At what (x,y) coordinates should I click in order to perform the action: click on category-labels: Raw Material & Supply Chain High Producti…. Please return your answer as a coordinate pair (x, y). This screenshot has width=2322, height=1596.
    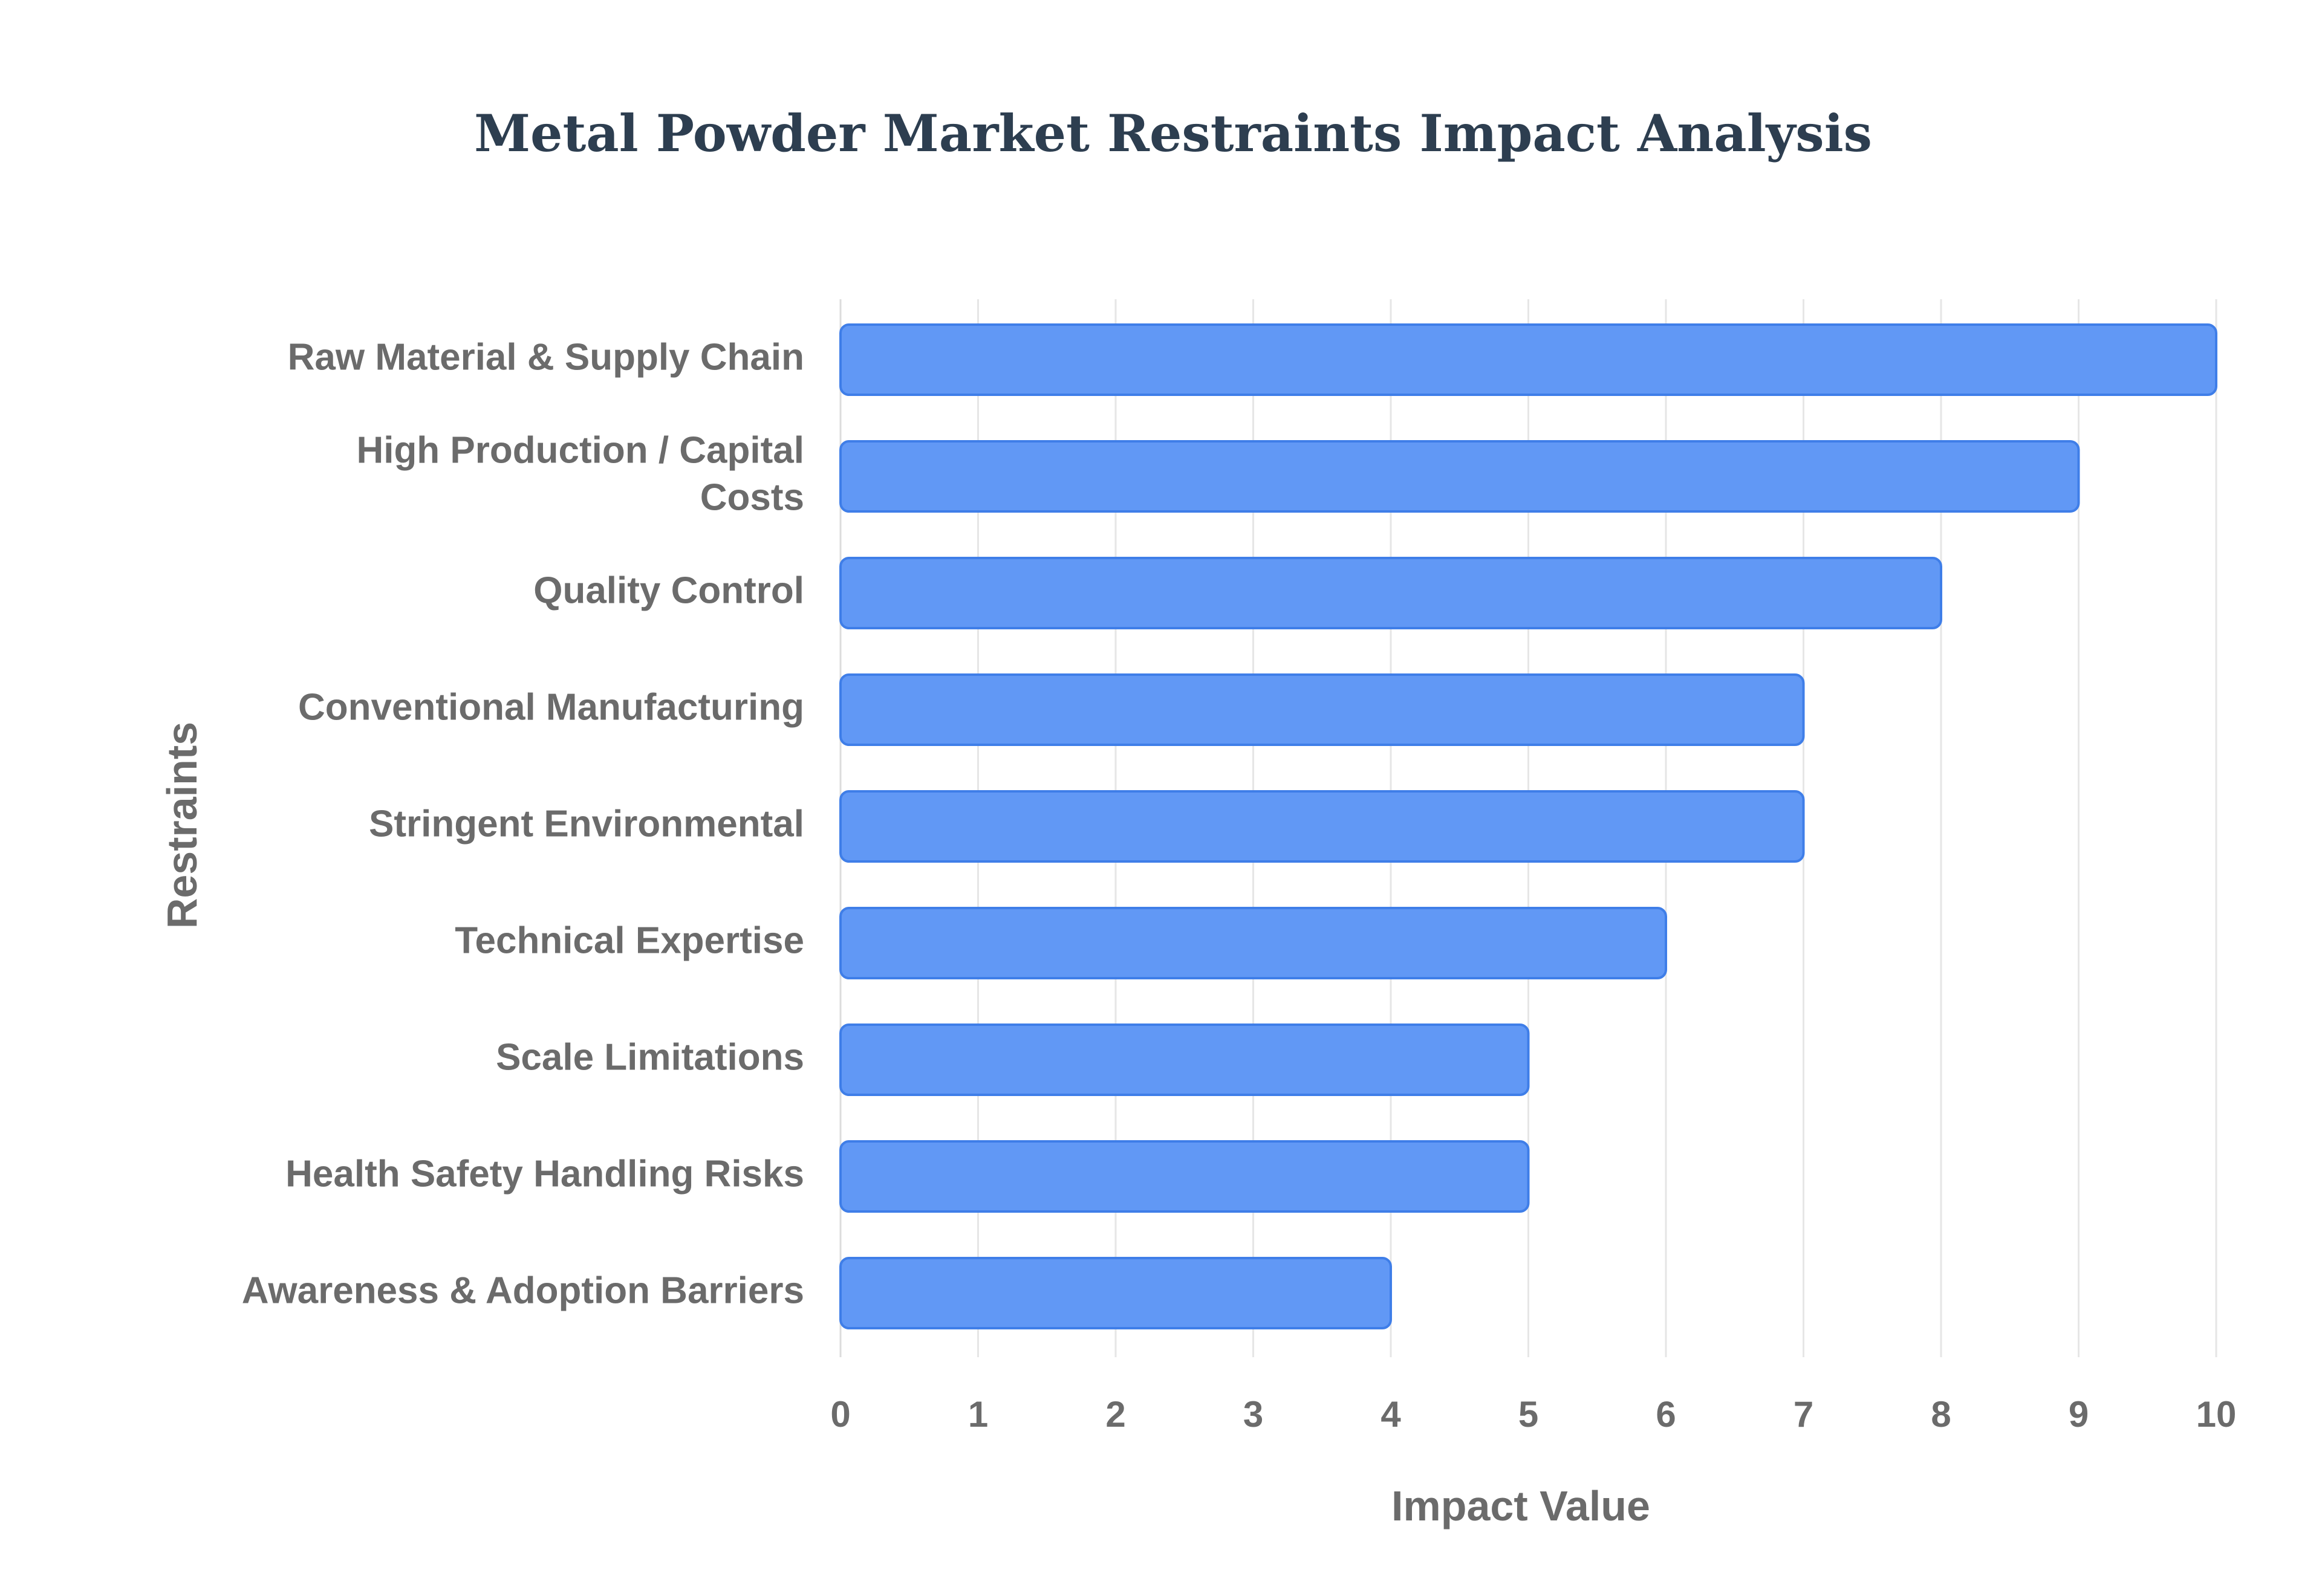
    Looking at the image, I should click on (523, 823).